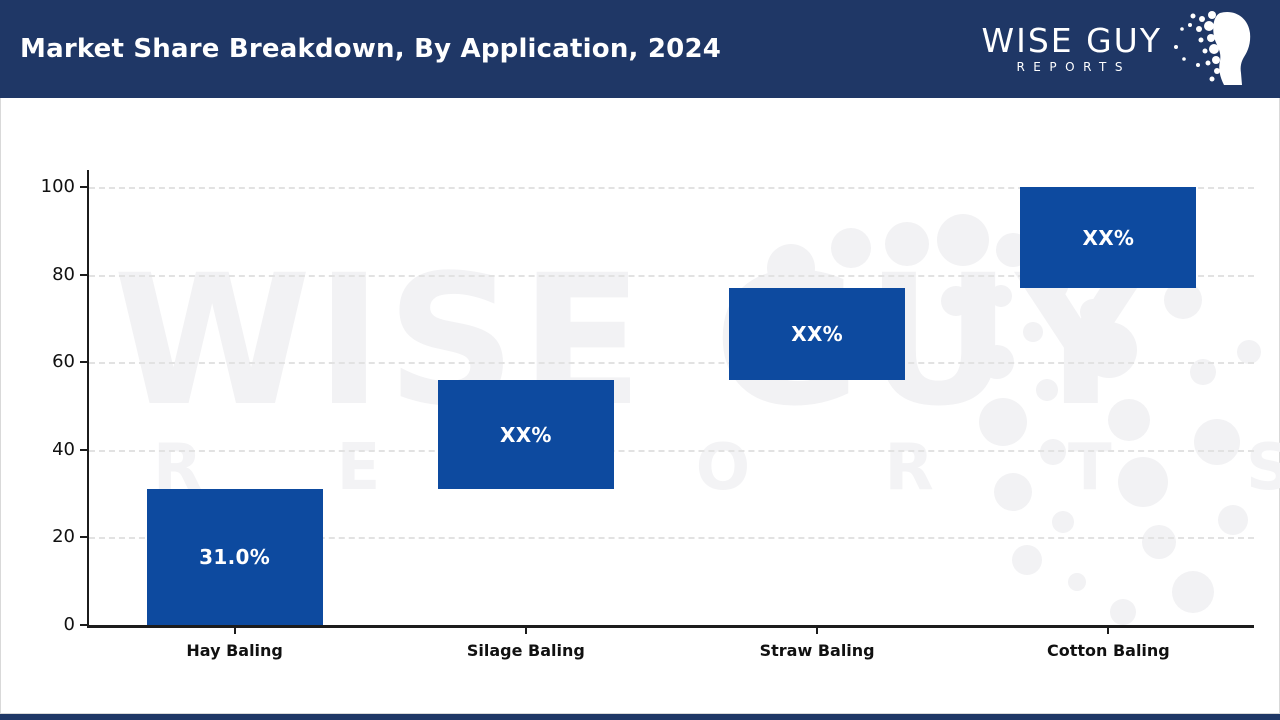 This screenshot has width=1280, height=720. What do you see at coordinates (670, 626) in the screenshot?
I see `x-axis-line` at bounding box center [670, 626].